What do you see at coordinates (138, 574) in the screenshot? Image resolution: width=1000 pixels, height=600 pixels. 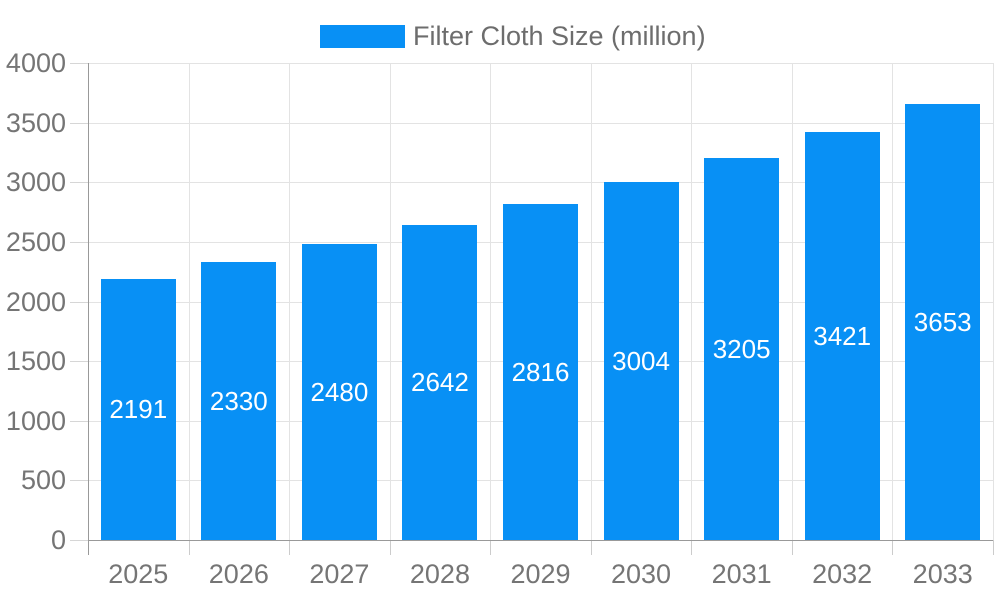 I see `x-axis-label: 2025` at bounding box center [138, 574].